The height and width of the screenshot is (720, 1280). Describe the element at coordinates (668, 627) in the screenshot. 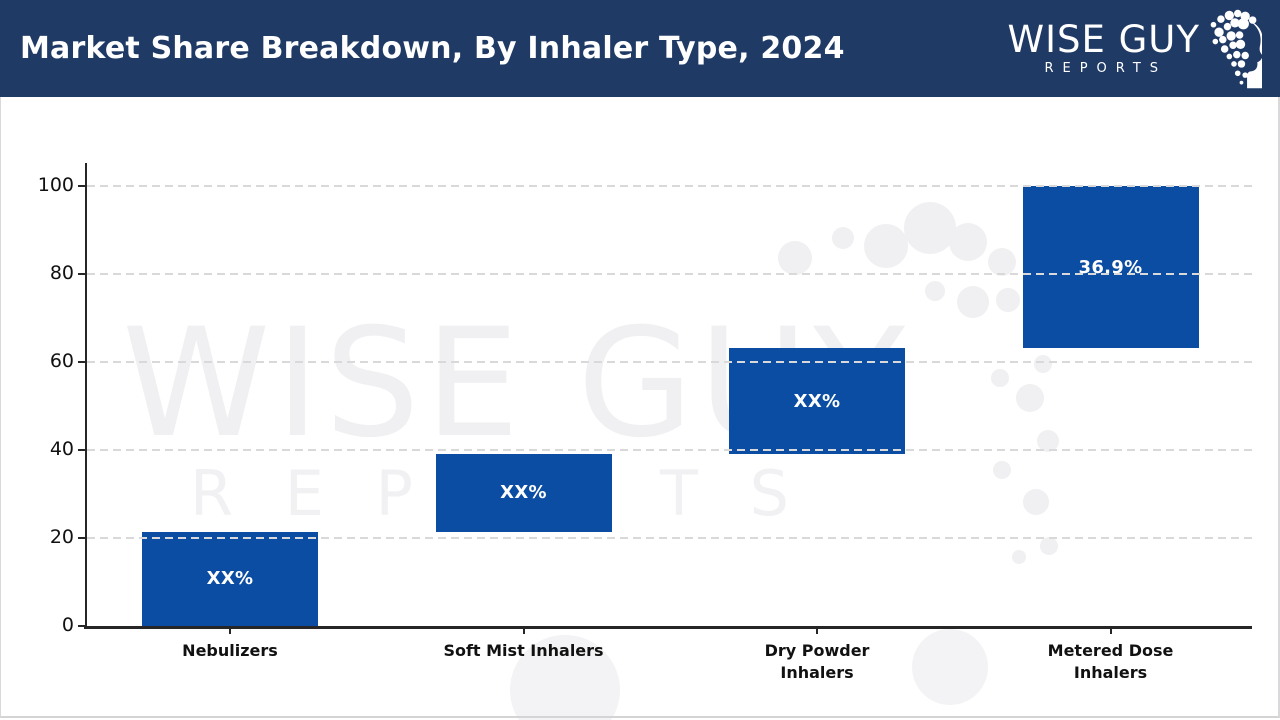

I see `x-axis-line` at that location.